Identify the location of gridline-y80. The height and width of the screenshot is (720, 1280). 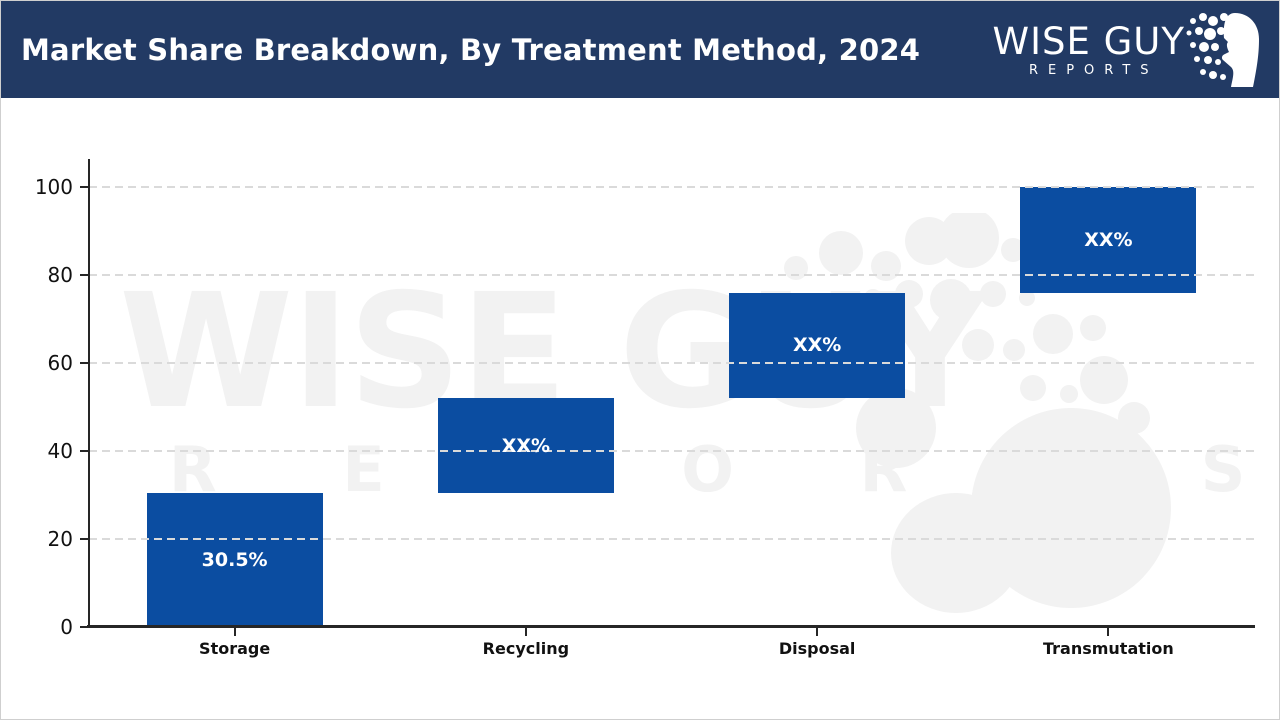
(671, 275).